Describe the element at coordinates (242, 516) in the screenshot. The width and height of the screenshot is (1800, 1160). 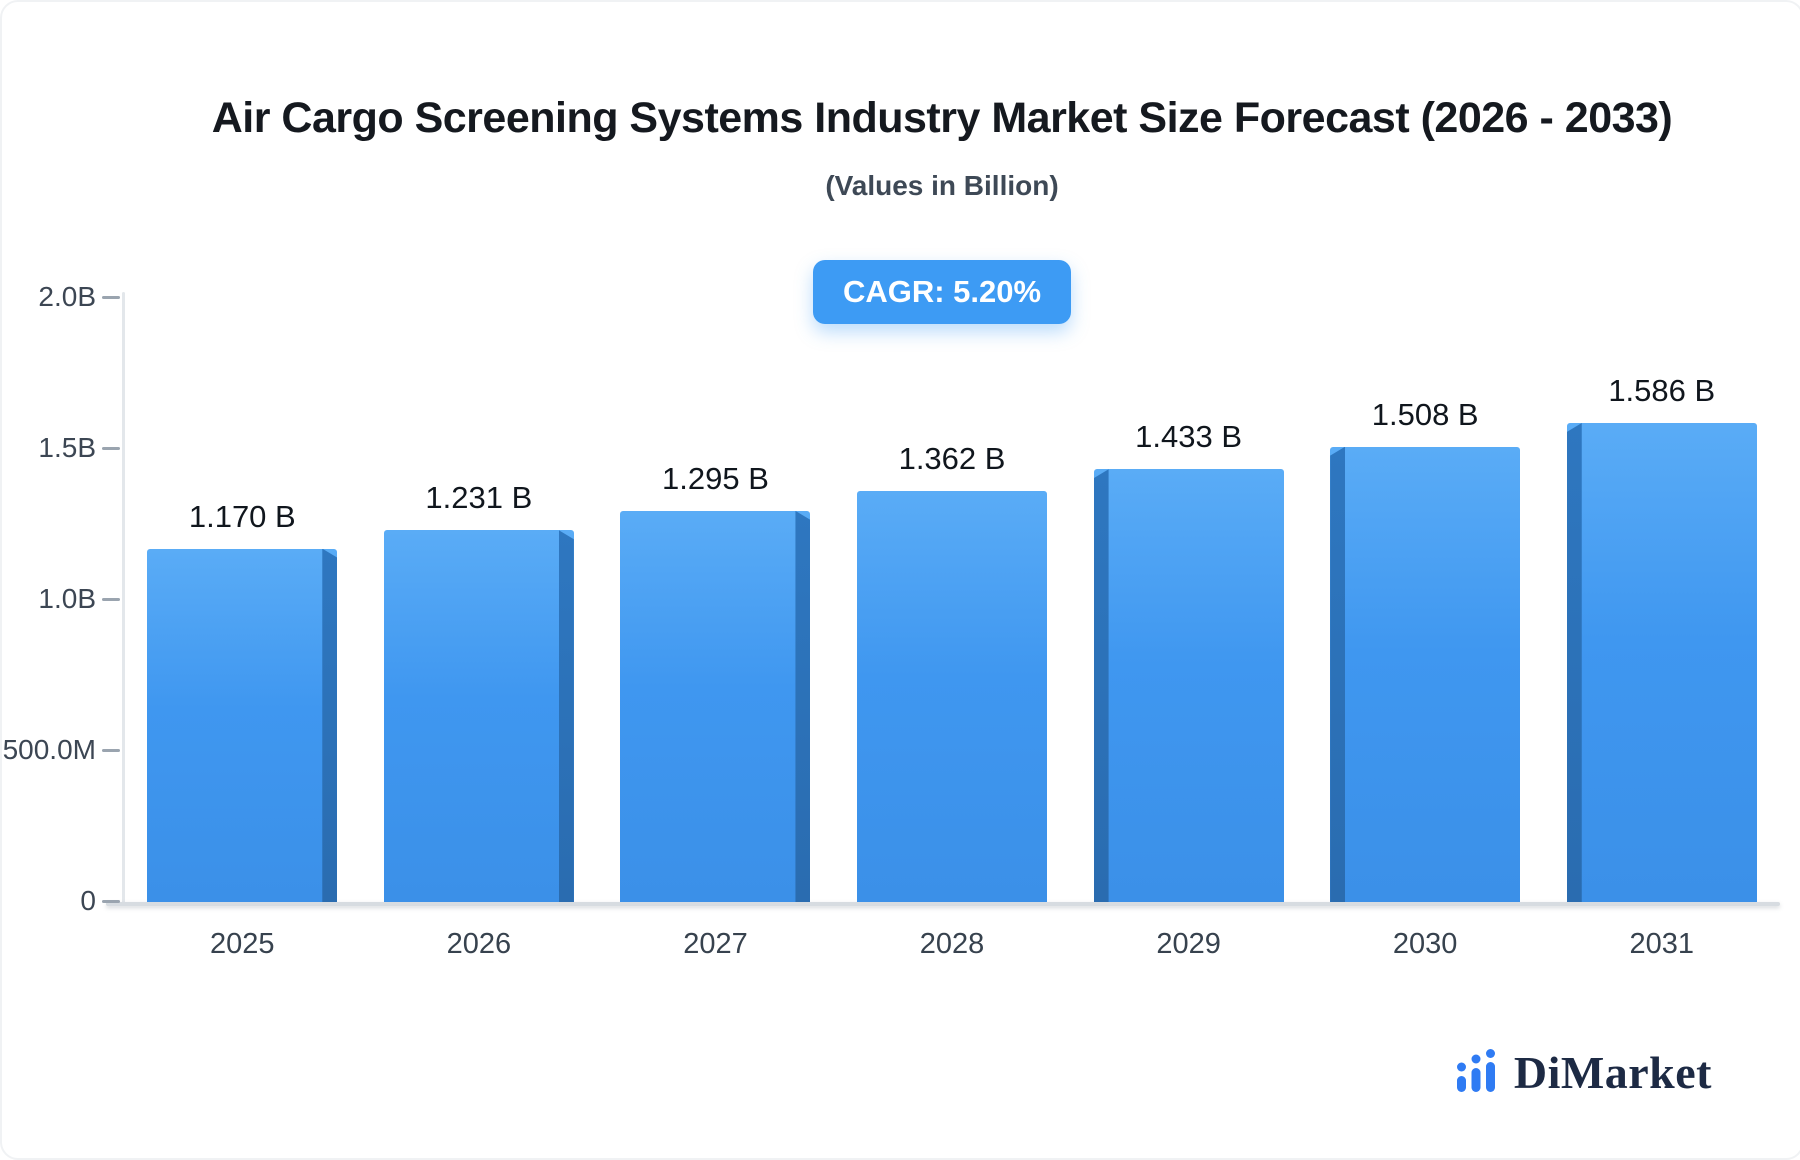
I see `bar-value-label: 1.170 B` at that location.